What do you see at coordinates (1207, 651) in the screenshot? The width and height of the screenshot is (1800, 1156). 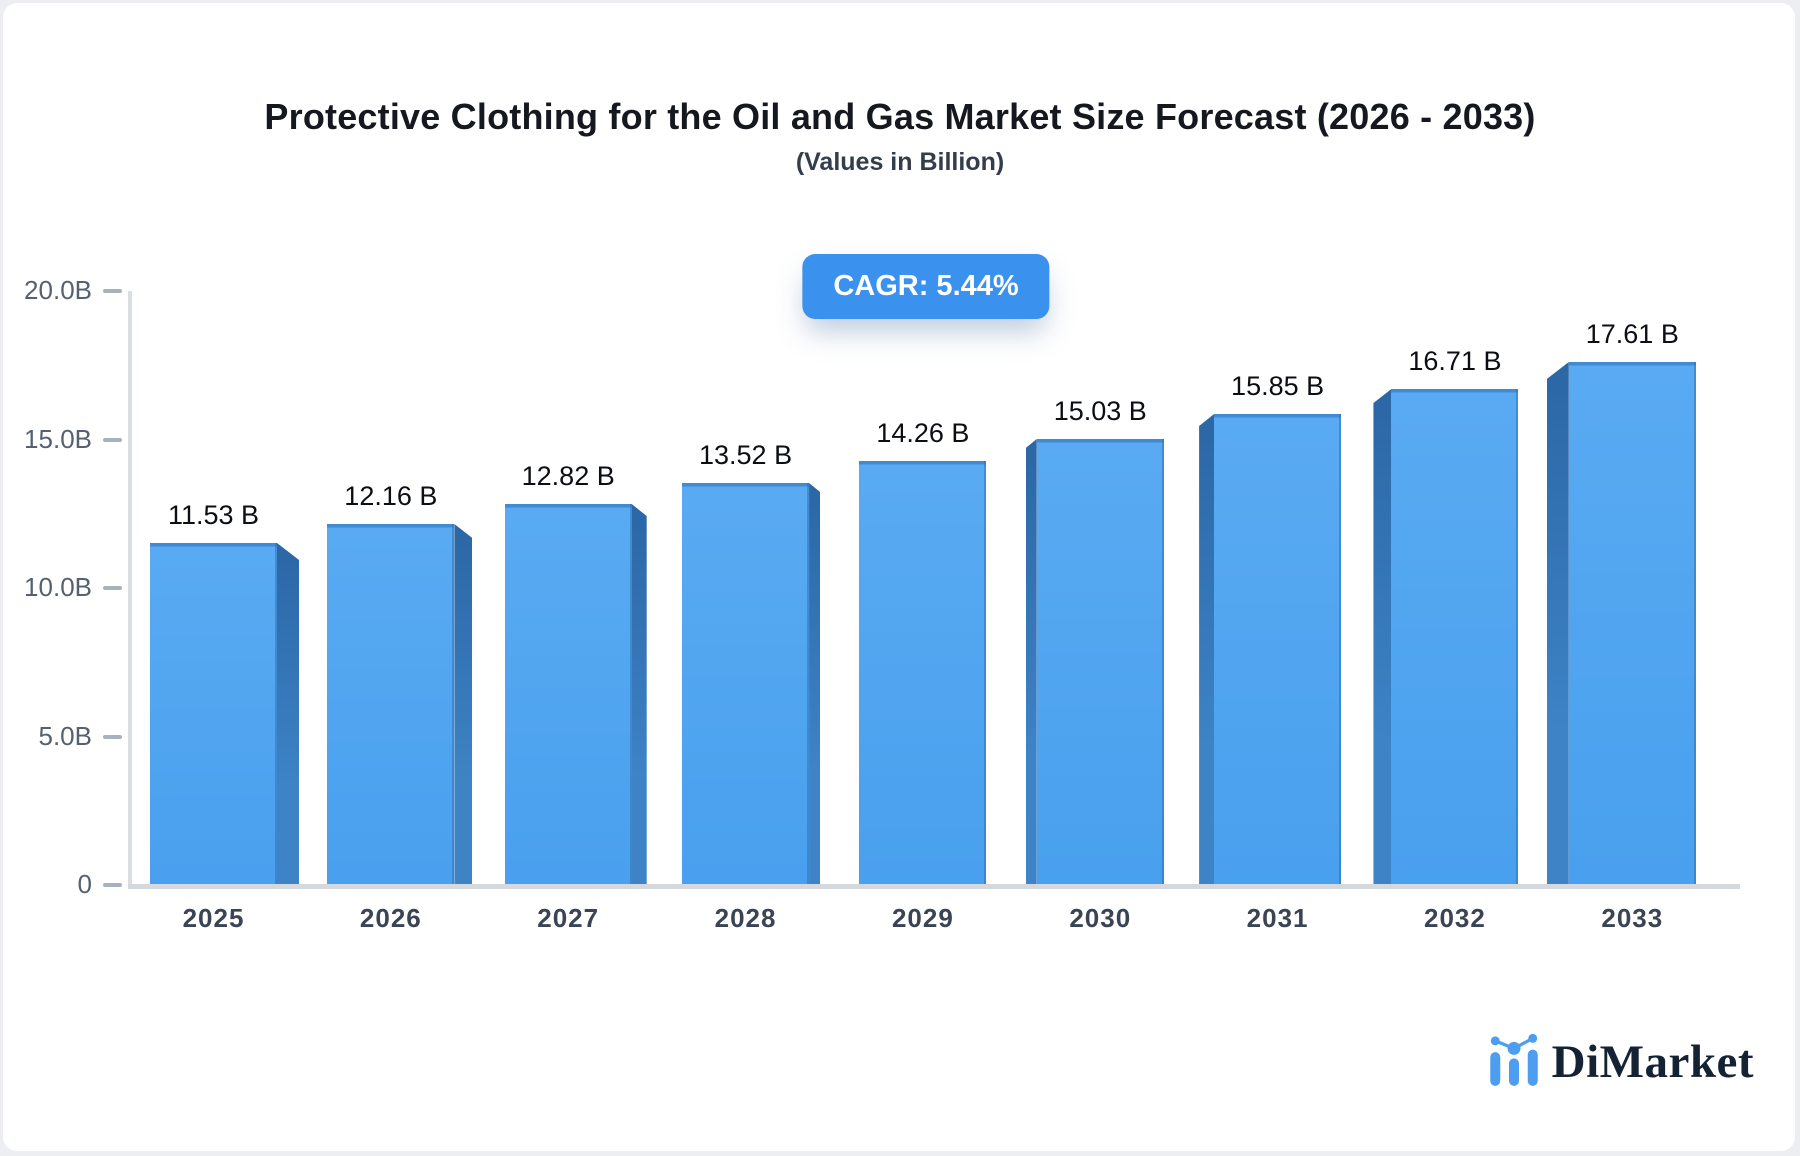 I see `bar-side-face-2031` at bounding box center [1207, 651].